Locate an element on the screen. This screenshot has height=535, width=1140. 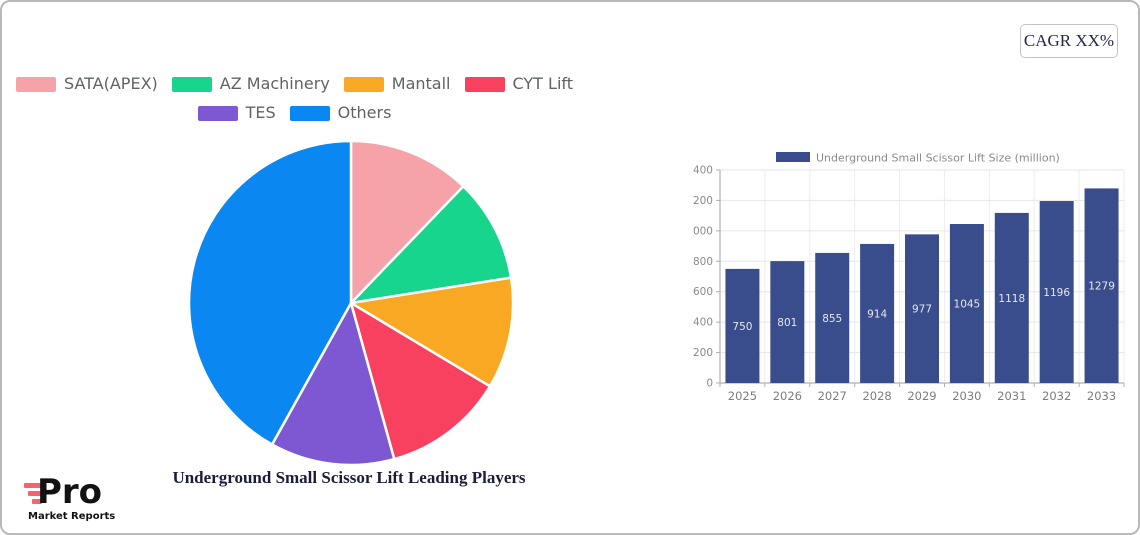
legend-label: SATA(APEX) is located at coordinates (110, 83).